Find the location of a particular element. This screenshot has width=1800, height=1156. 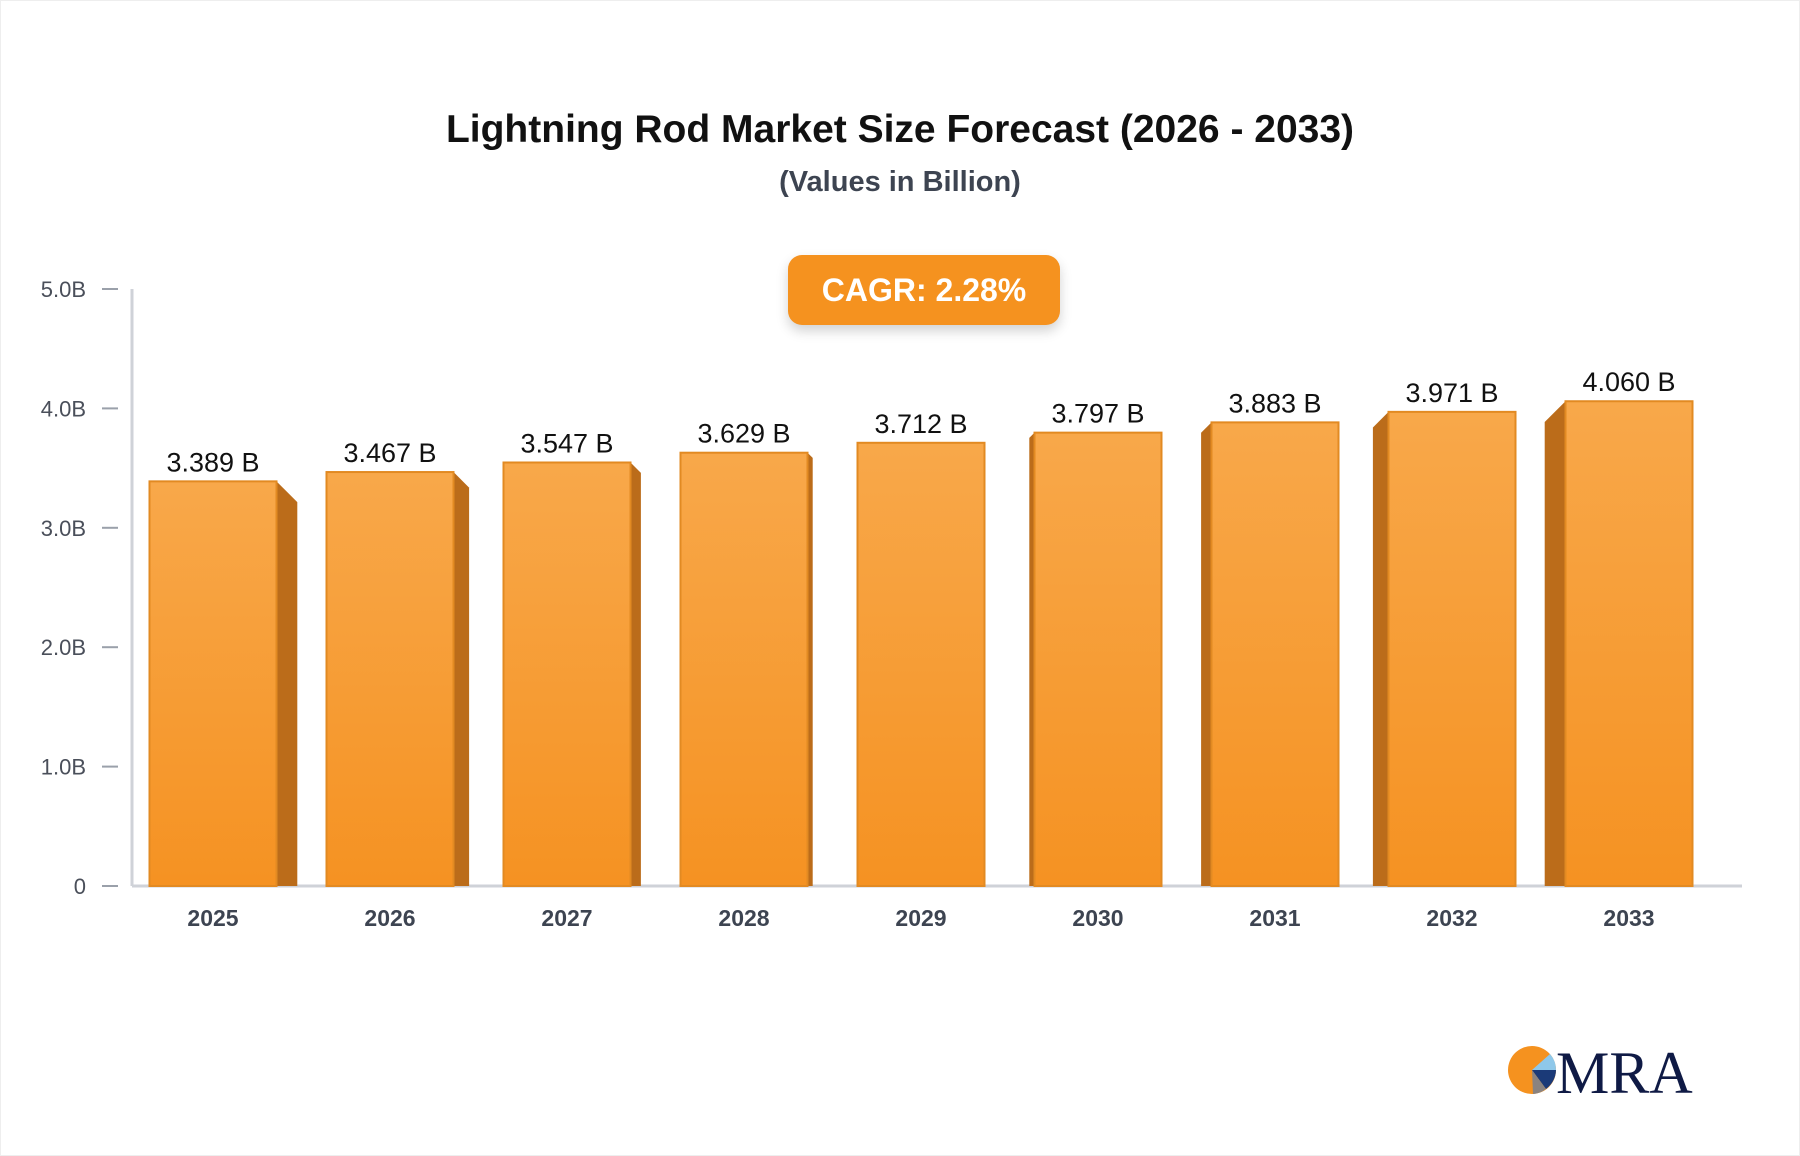

data-label: 3.883 B is located at coordinates (1274, 403).